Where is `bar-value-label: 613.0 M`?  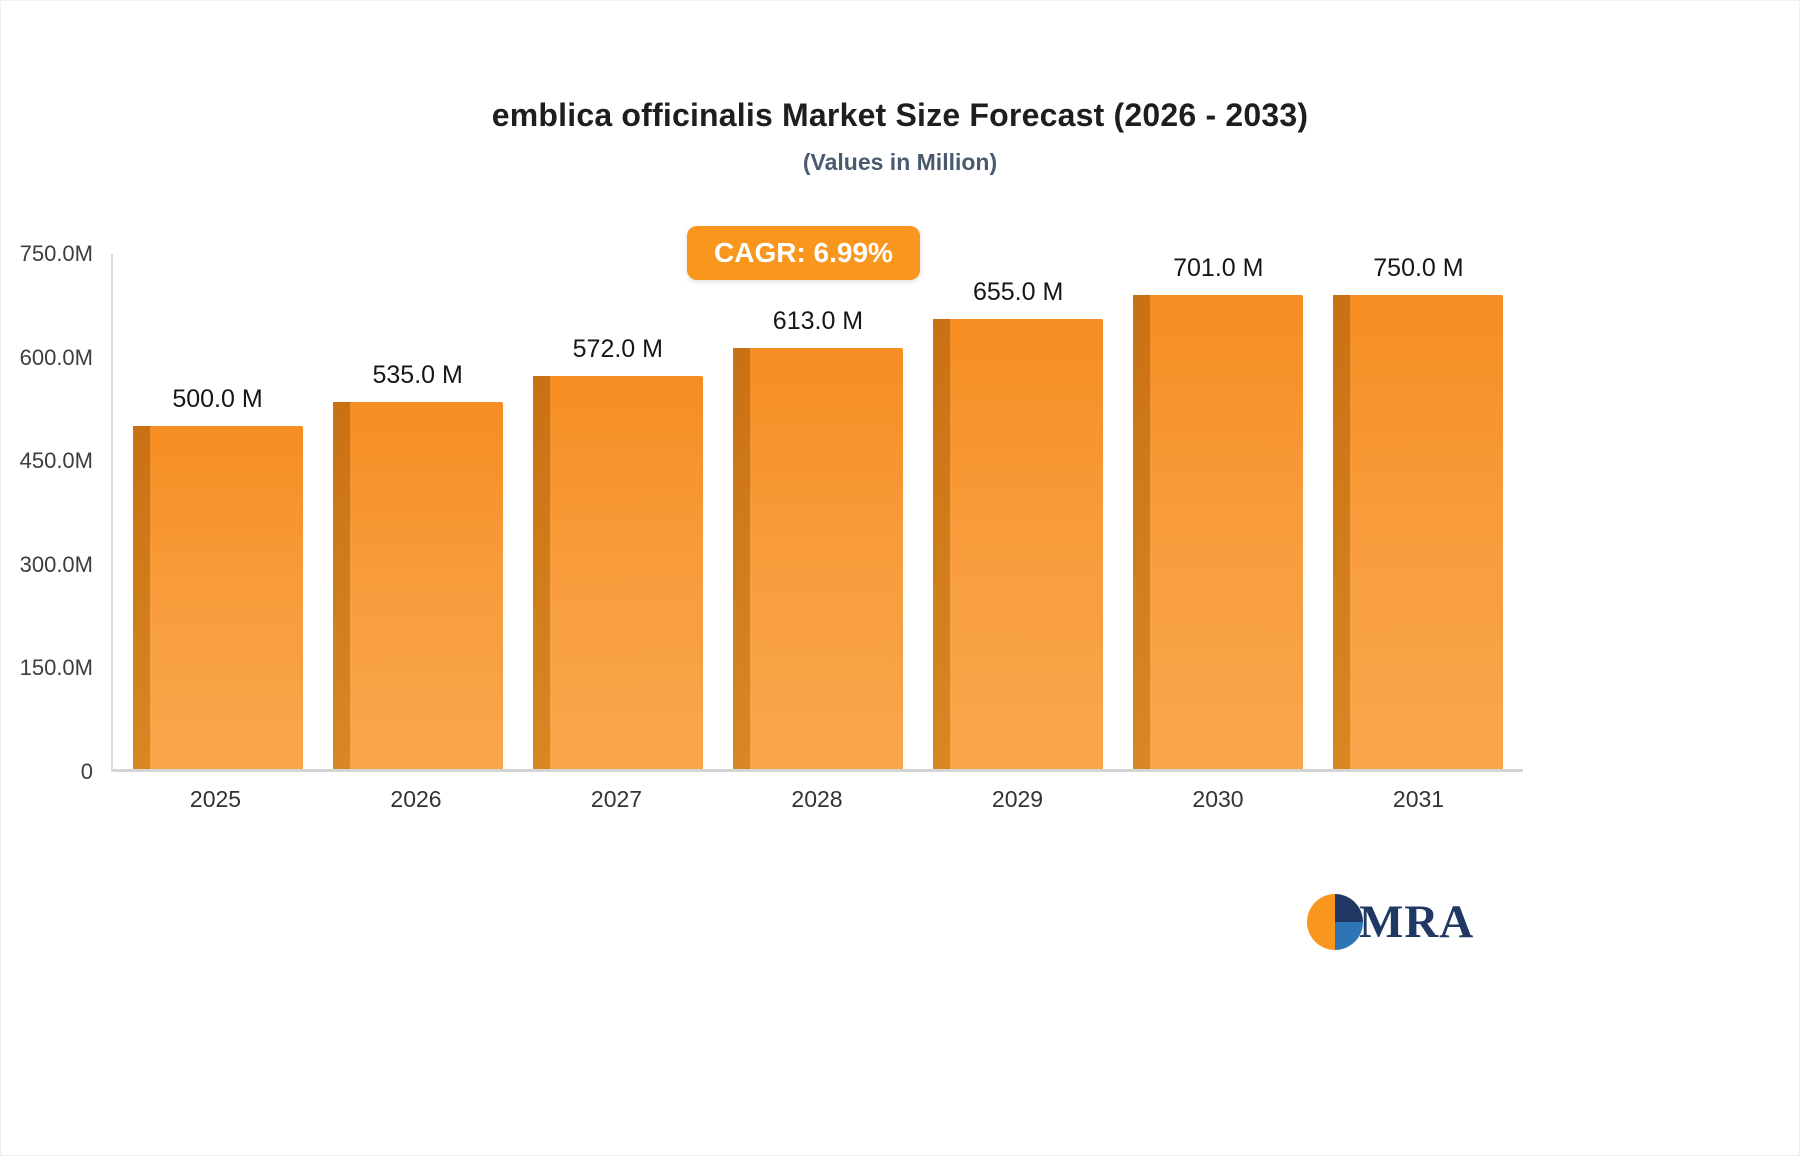
bar-value-label: 613.0 M is located at coordinates (818, 321).